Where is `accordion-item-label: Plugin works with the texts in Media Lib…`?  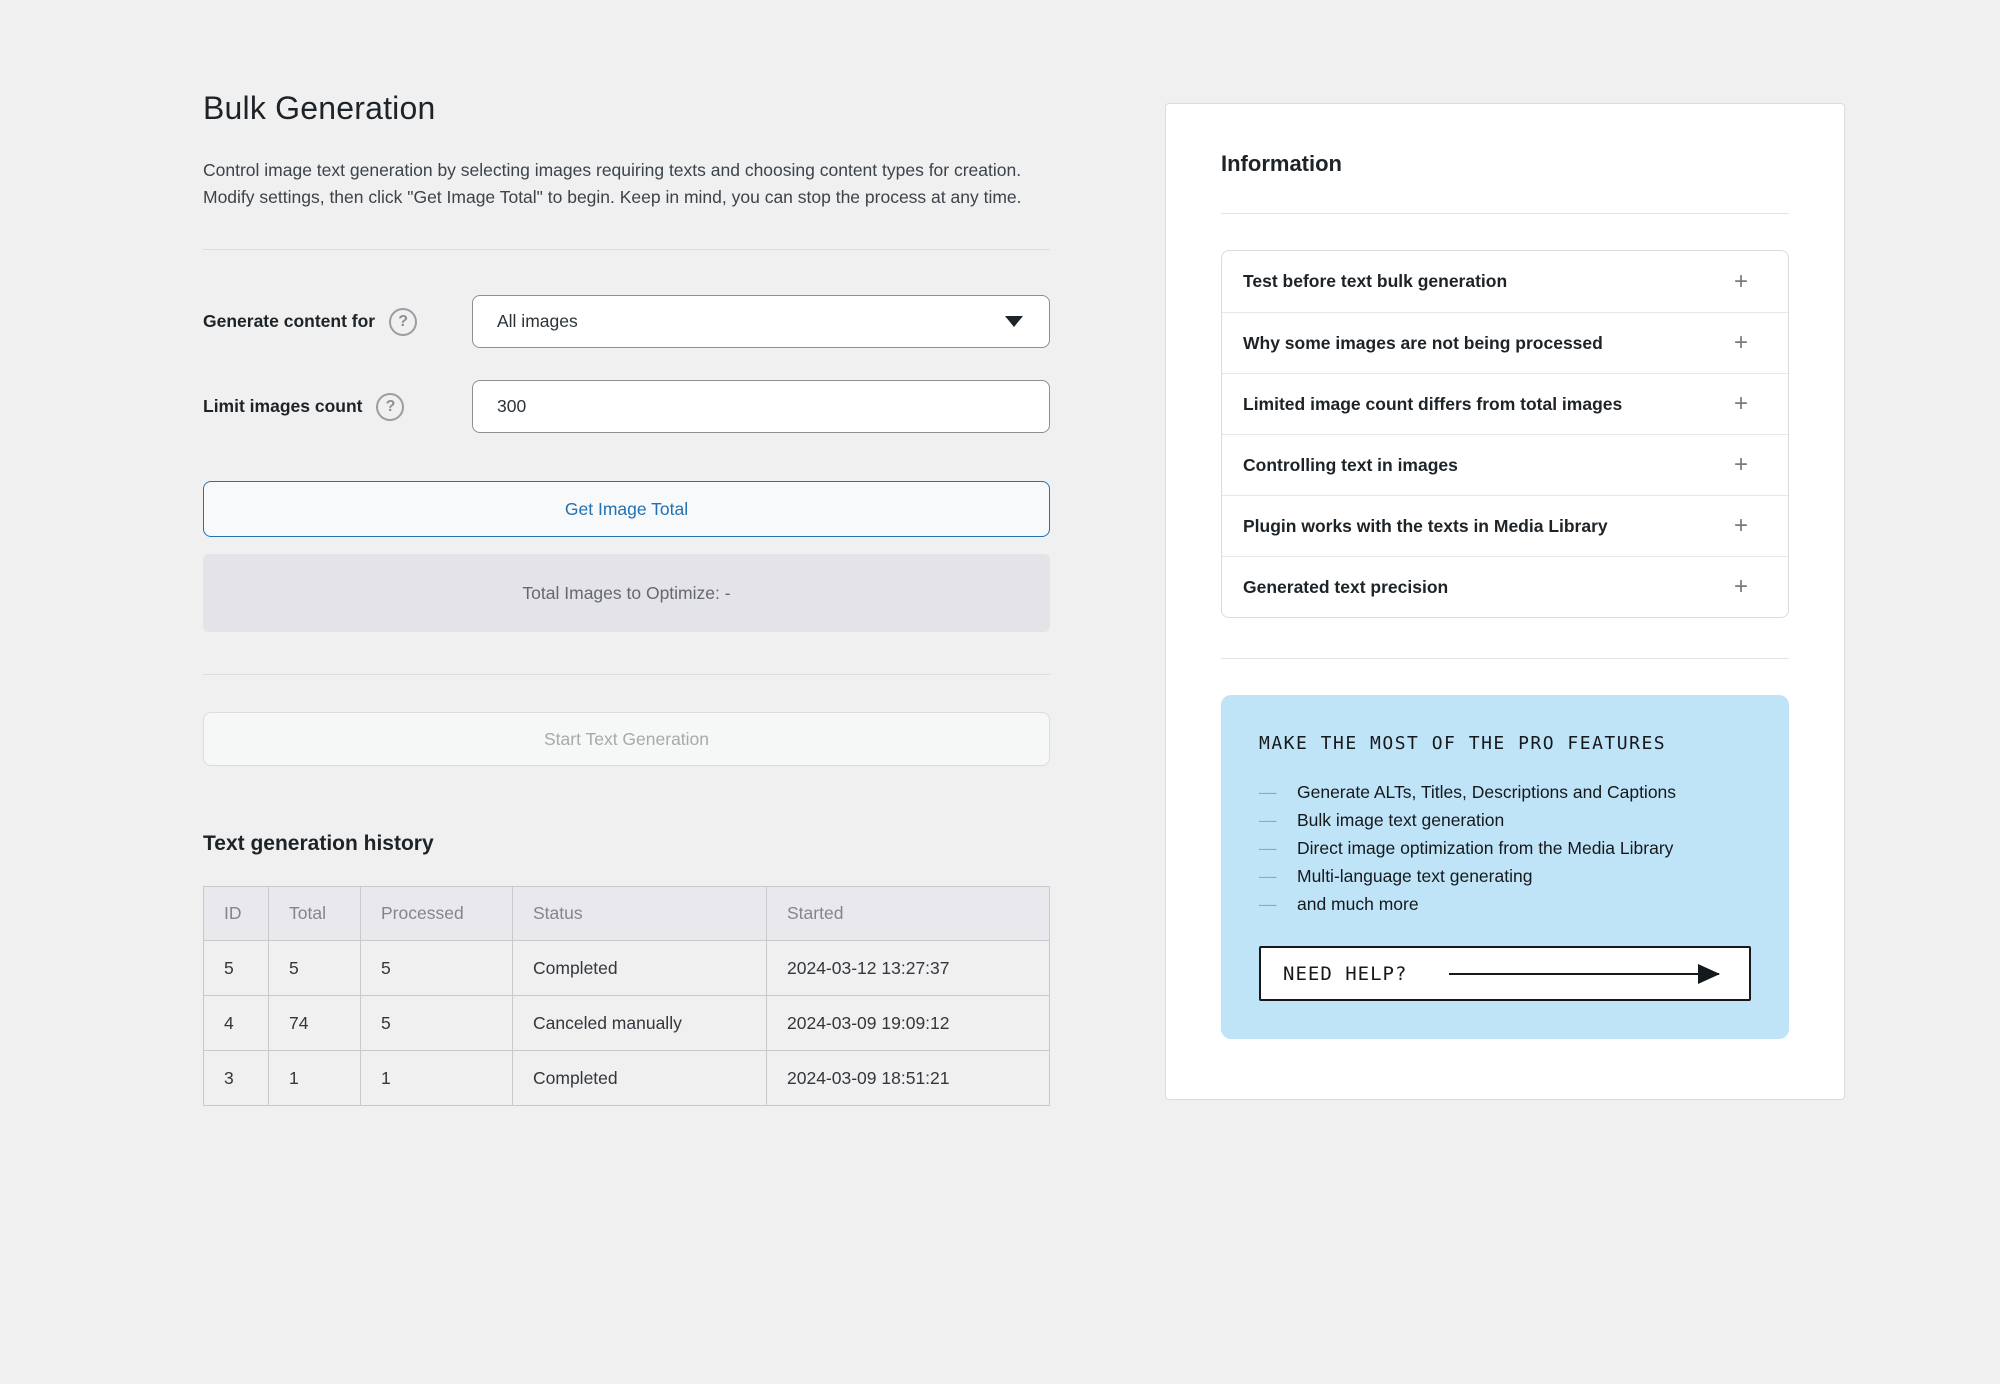
accordion-item-label: Plugin works with the texts in Media Lib… is located at coordinates (1425, 525).